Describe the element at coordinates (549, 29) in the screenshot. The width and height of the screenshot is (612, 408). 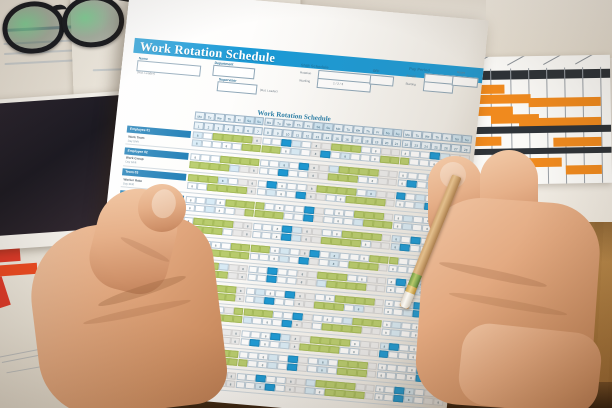
I see `background-wall-strip` at that location.